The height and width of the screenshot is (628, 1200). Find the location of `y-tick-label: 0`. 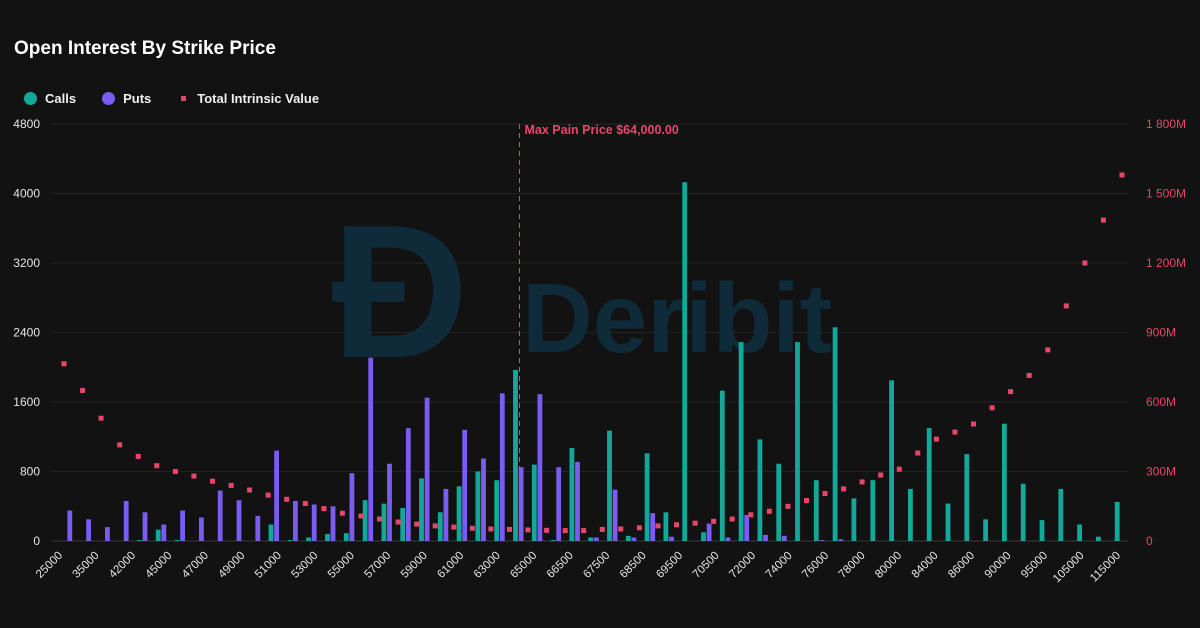

y-tick-label: 0 is located at coordinates (36, 541).